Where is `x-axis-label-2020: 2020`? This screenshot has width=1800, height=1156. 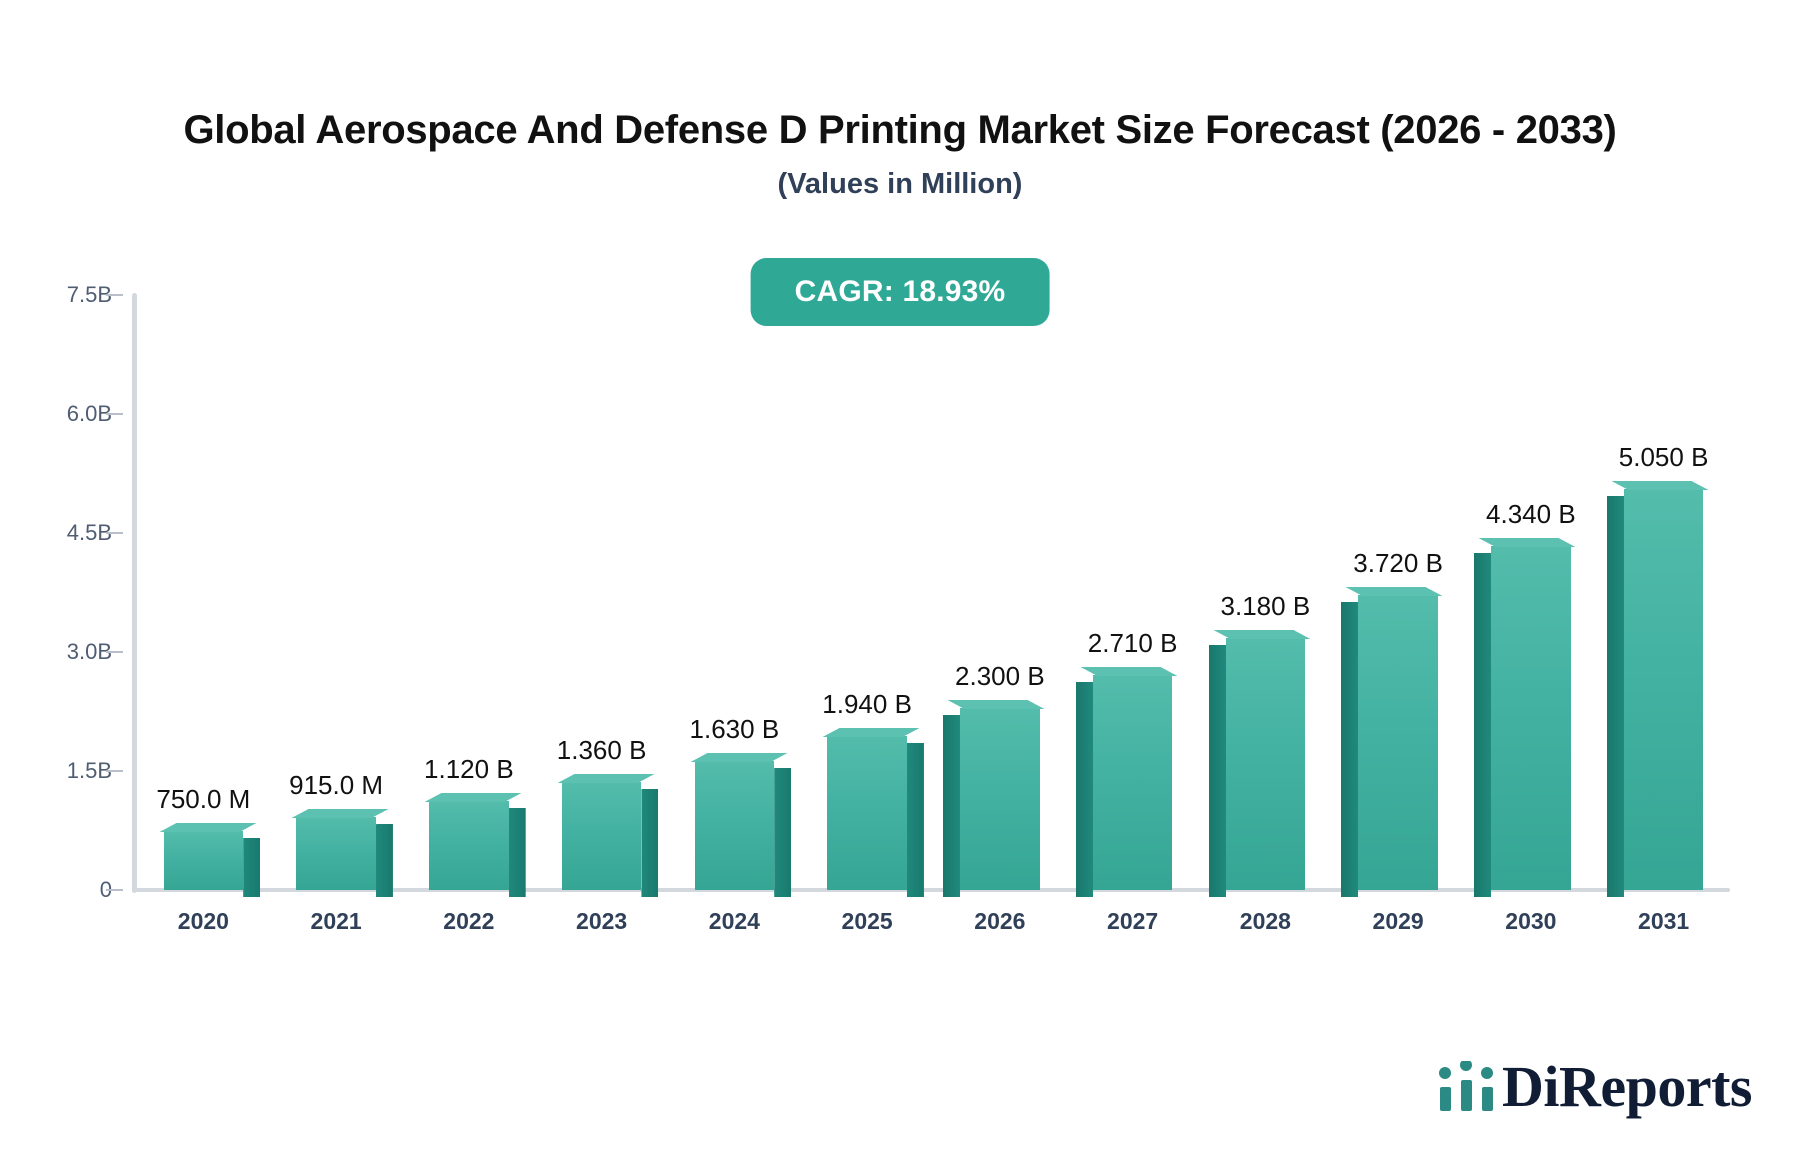
x-axis-label-2020: 2020 is located at coordinates (203, 921).